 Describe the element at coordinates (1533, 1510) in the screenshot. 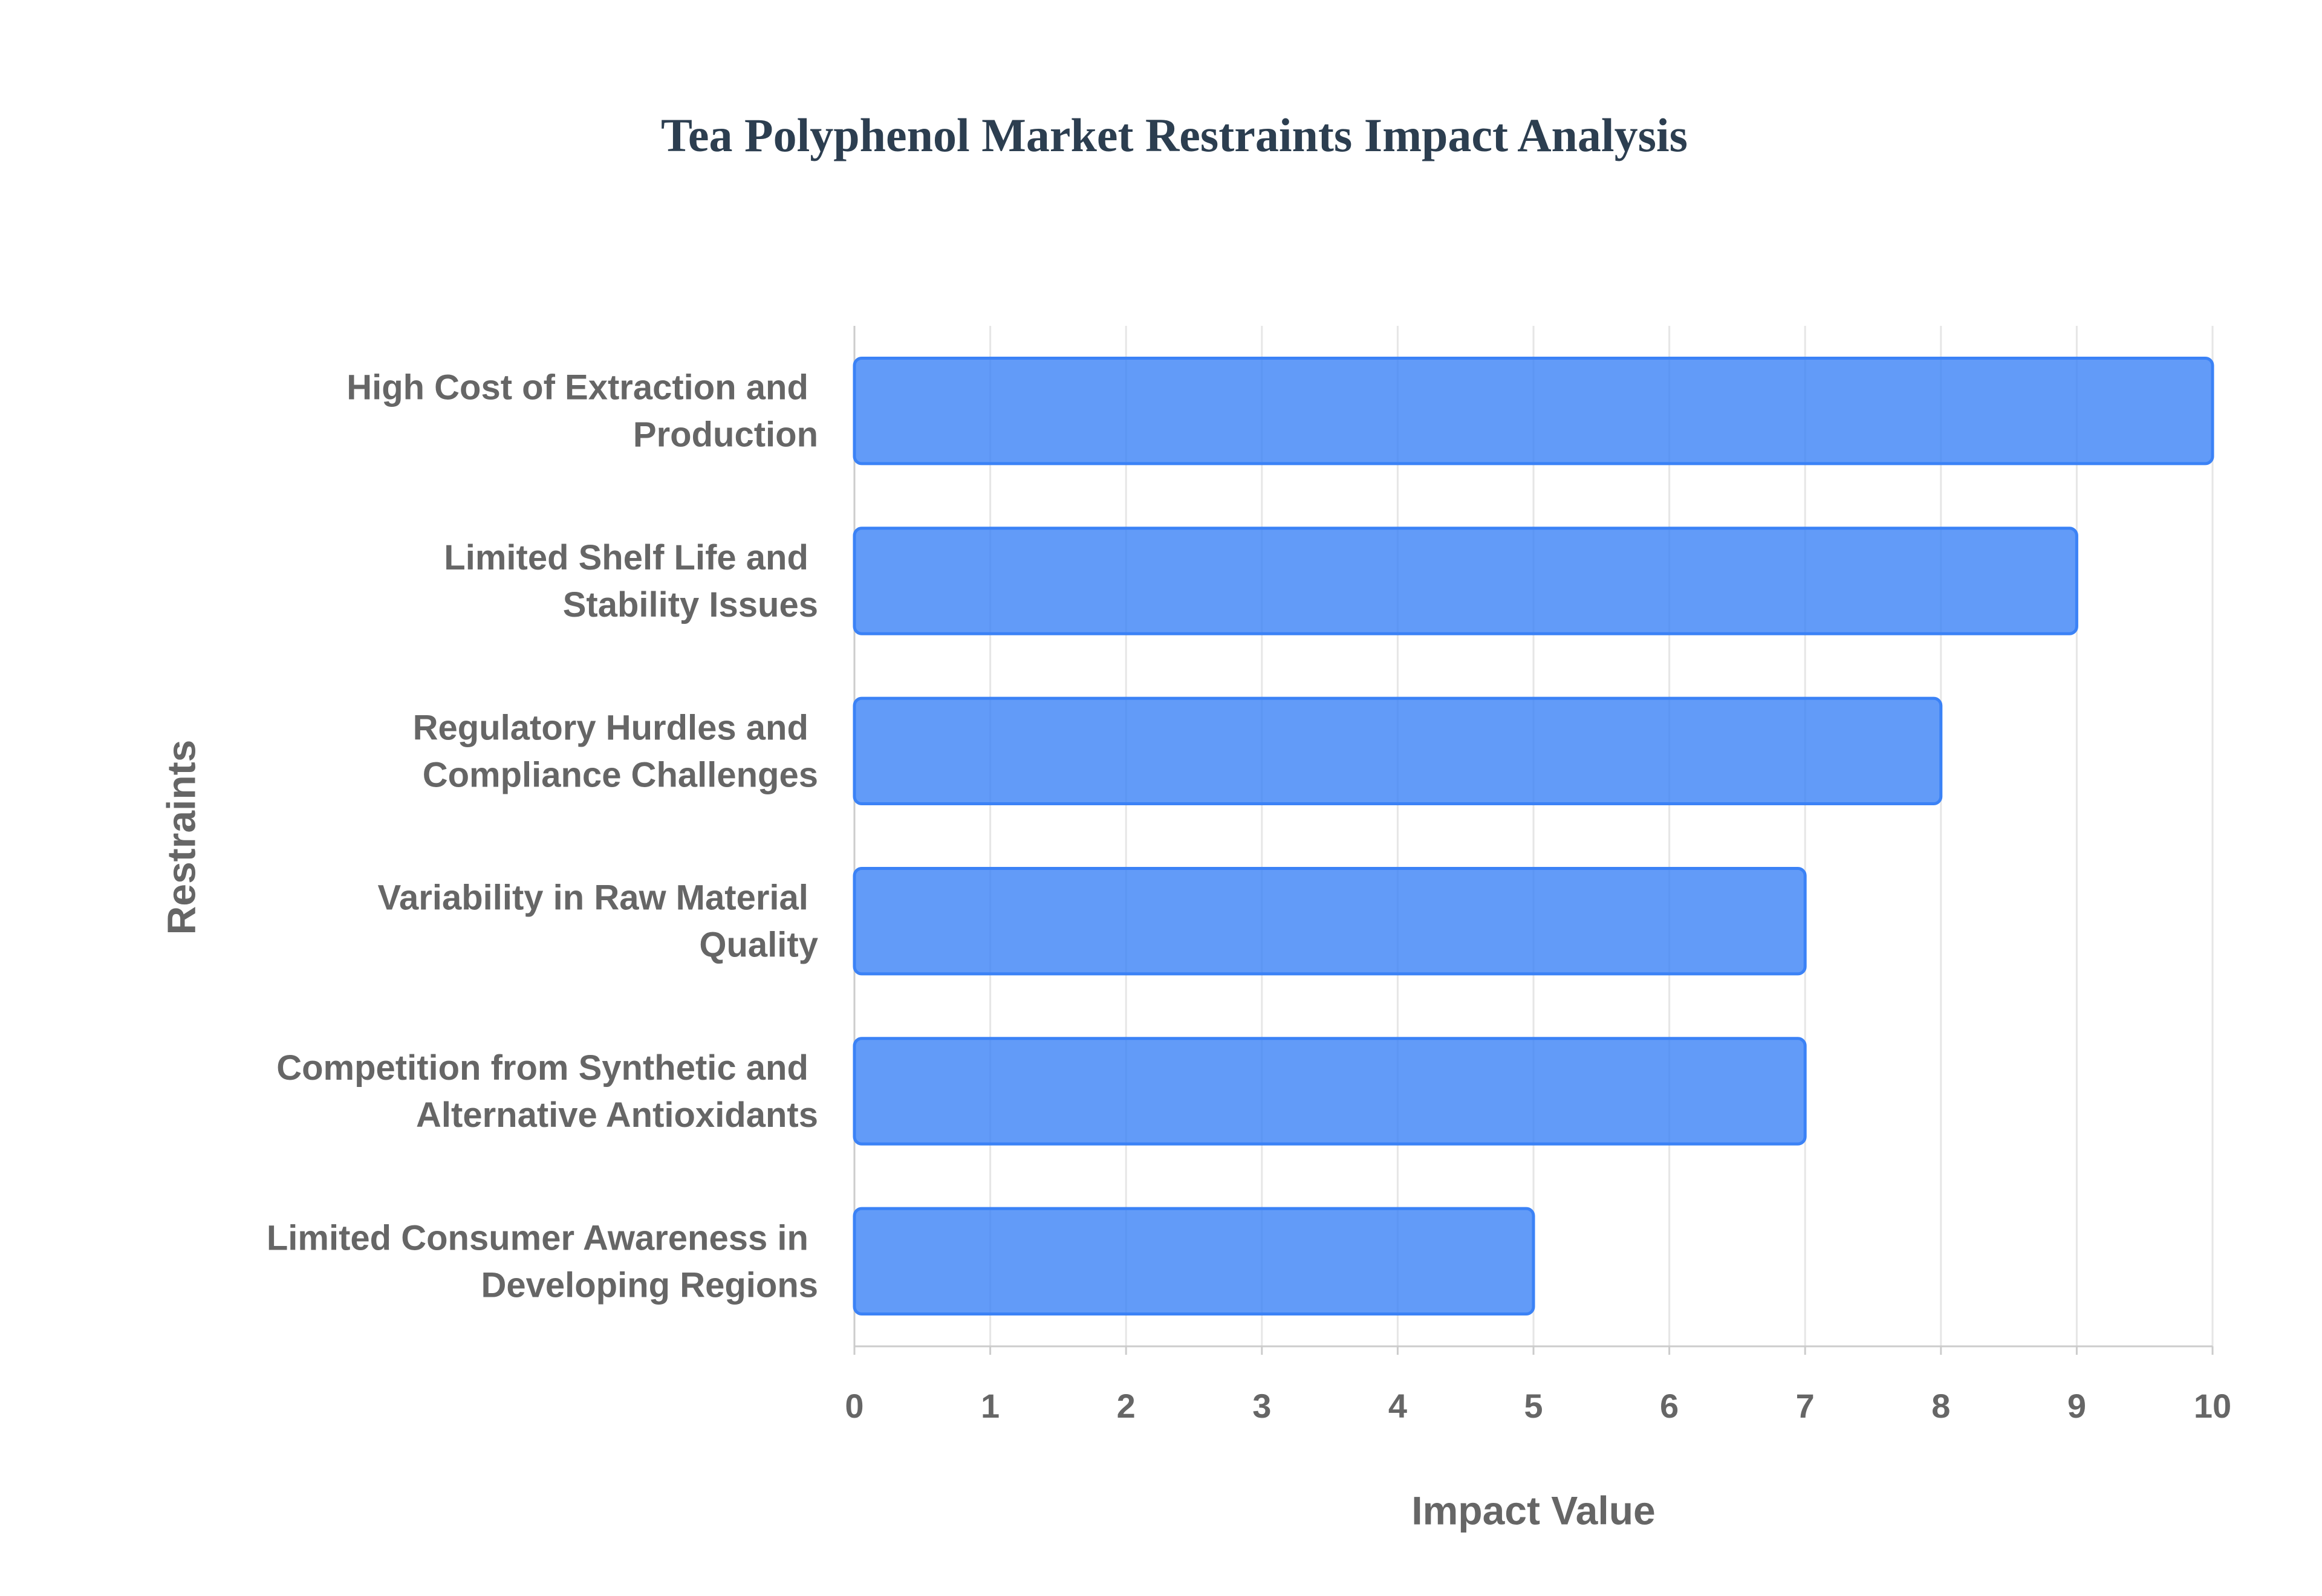

I see `x-axis-title: Impact Value` at that location.